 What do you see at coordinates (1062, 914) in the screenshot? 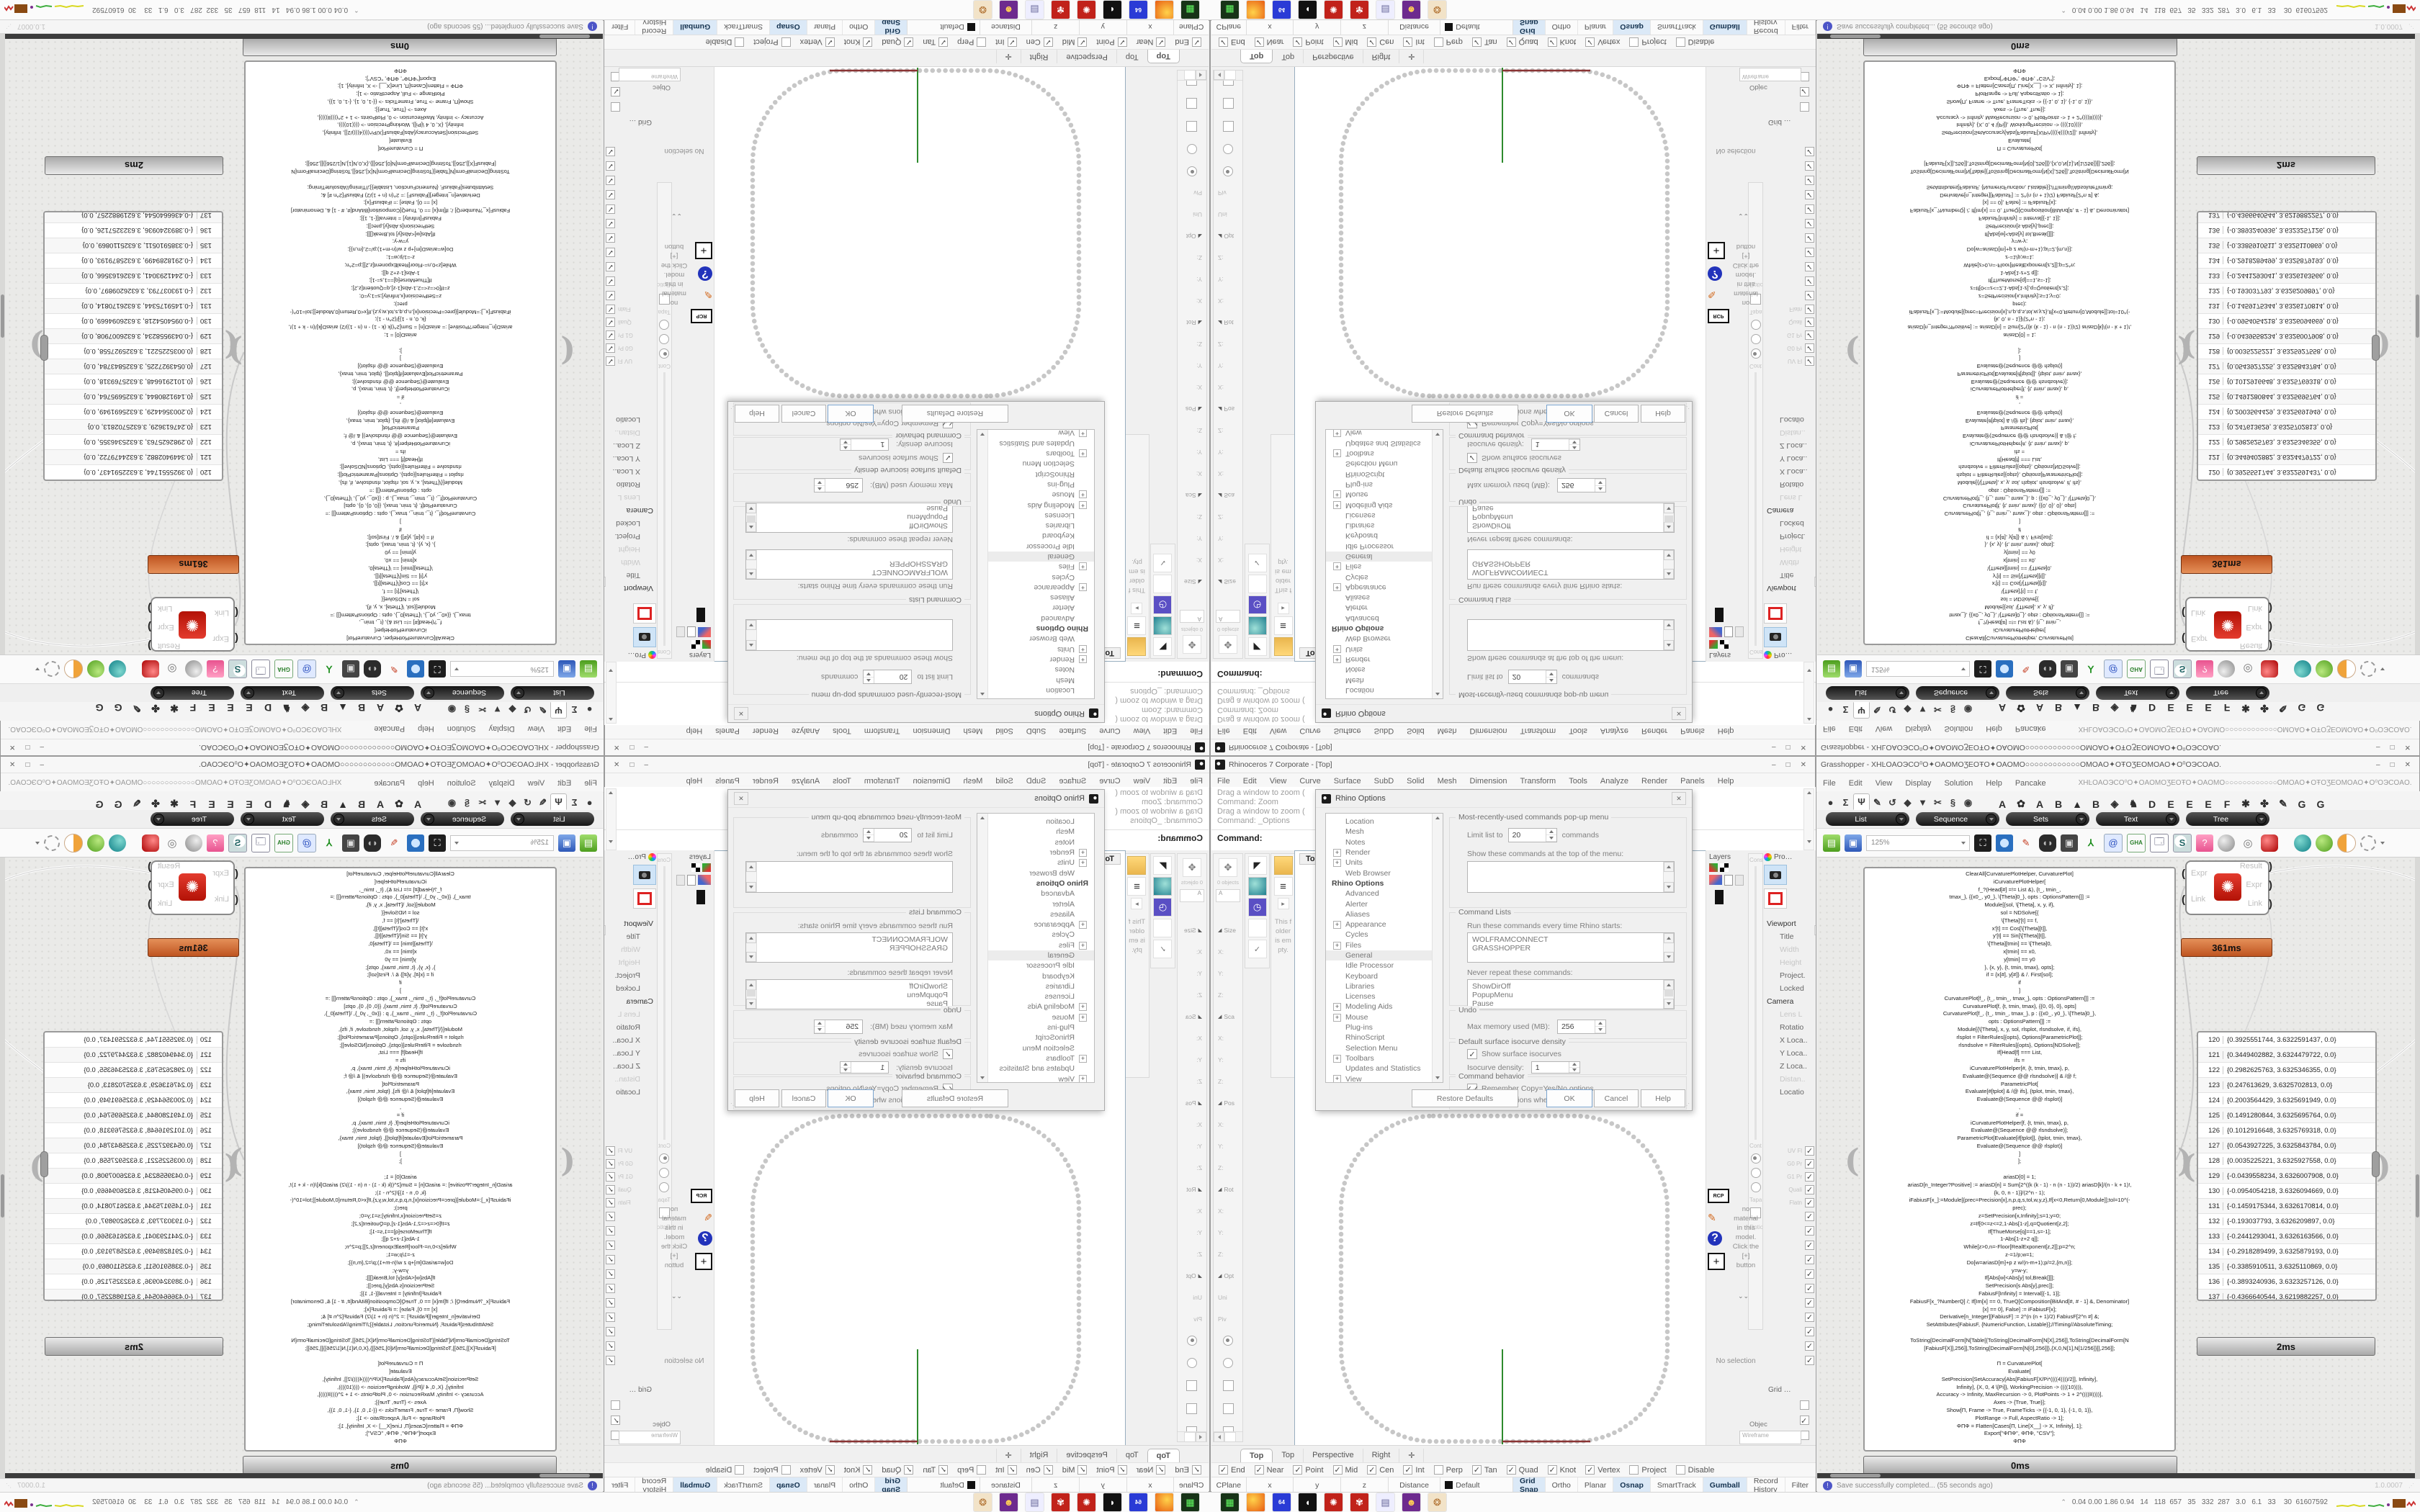
I see `options-tree-item: Aliases` at bounding box center [1062, 914].